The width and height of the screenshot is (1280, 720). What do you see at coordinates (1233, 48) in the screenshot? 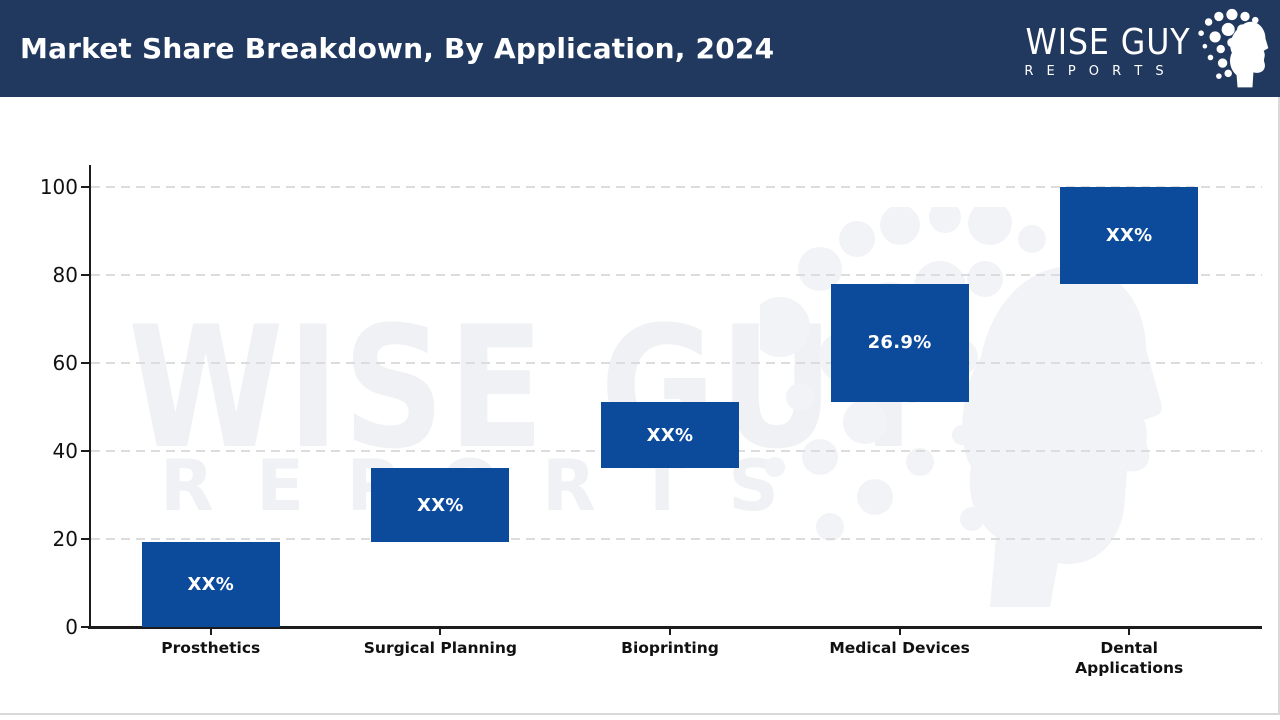
I see `wiseguy-face-icon` at bounding box center [1233, 48].